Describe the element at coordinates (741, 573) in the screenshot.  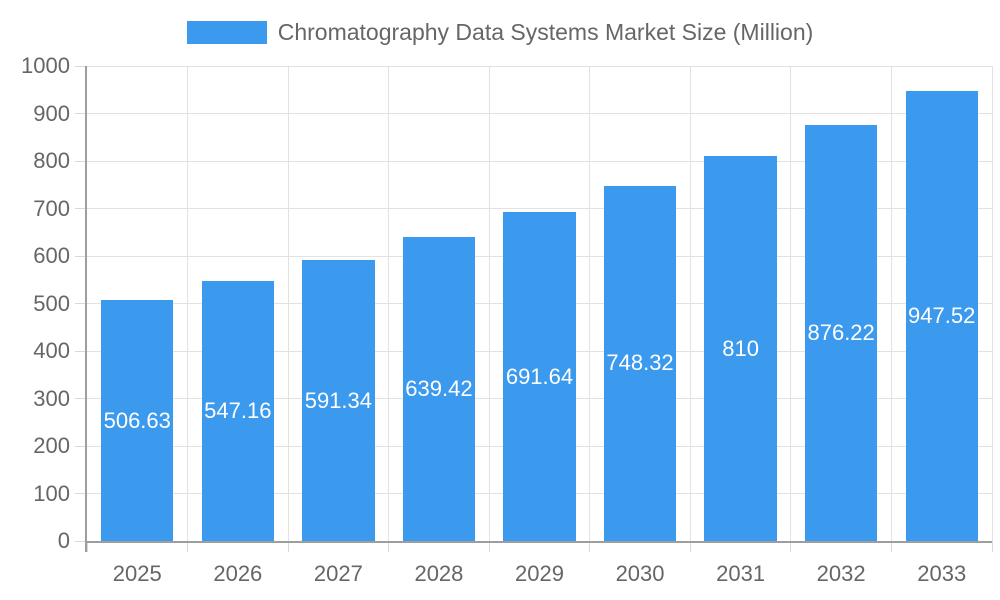
I see `x-tick-label: 2031` at that location.